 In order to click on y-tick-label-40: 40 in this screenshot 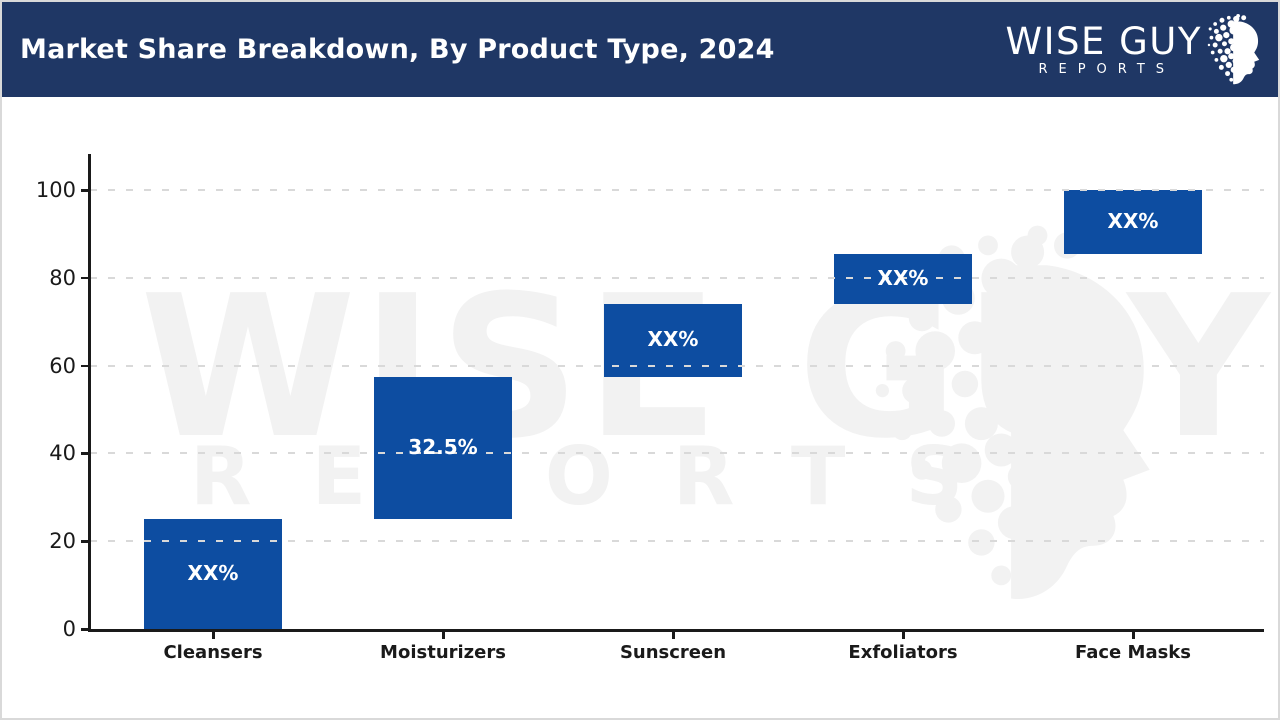, I will do `click(62, 453)`.